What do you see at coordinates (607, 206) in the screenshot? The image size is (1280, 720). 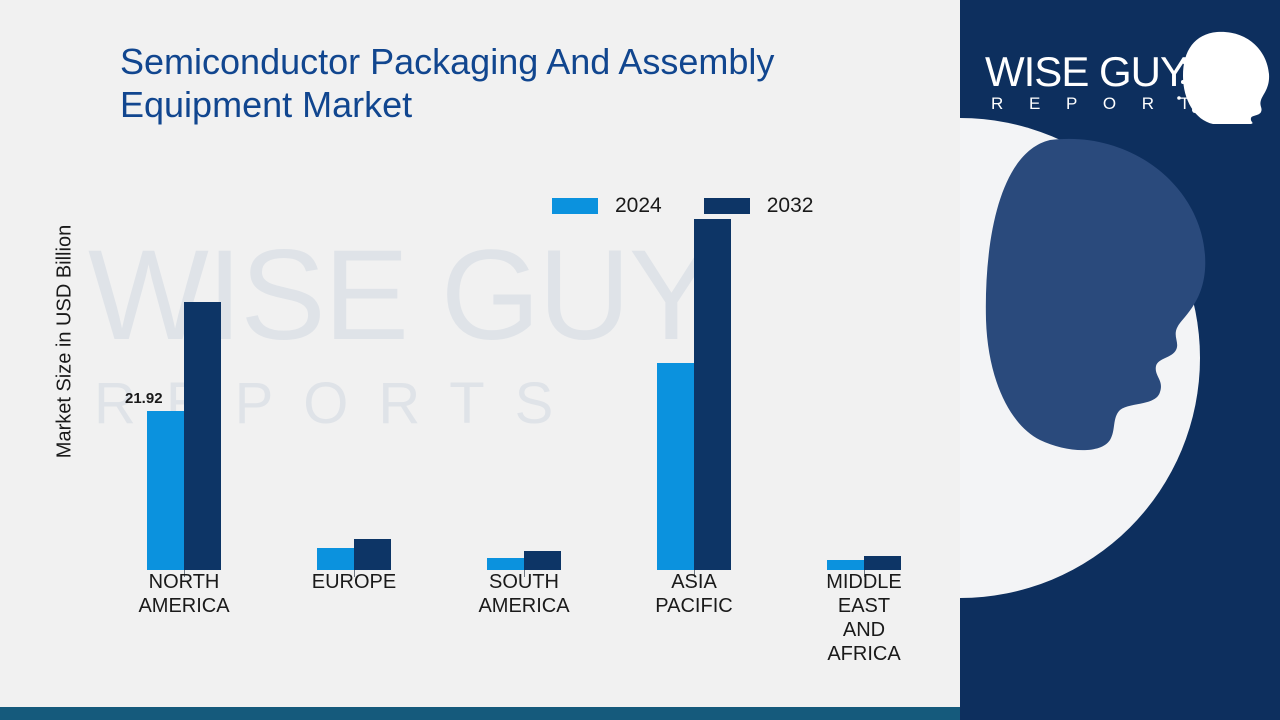 I see `legend-item-2024: 2024` at bounding box center [607, 206].